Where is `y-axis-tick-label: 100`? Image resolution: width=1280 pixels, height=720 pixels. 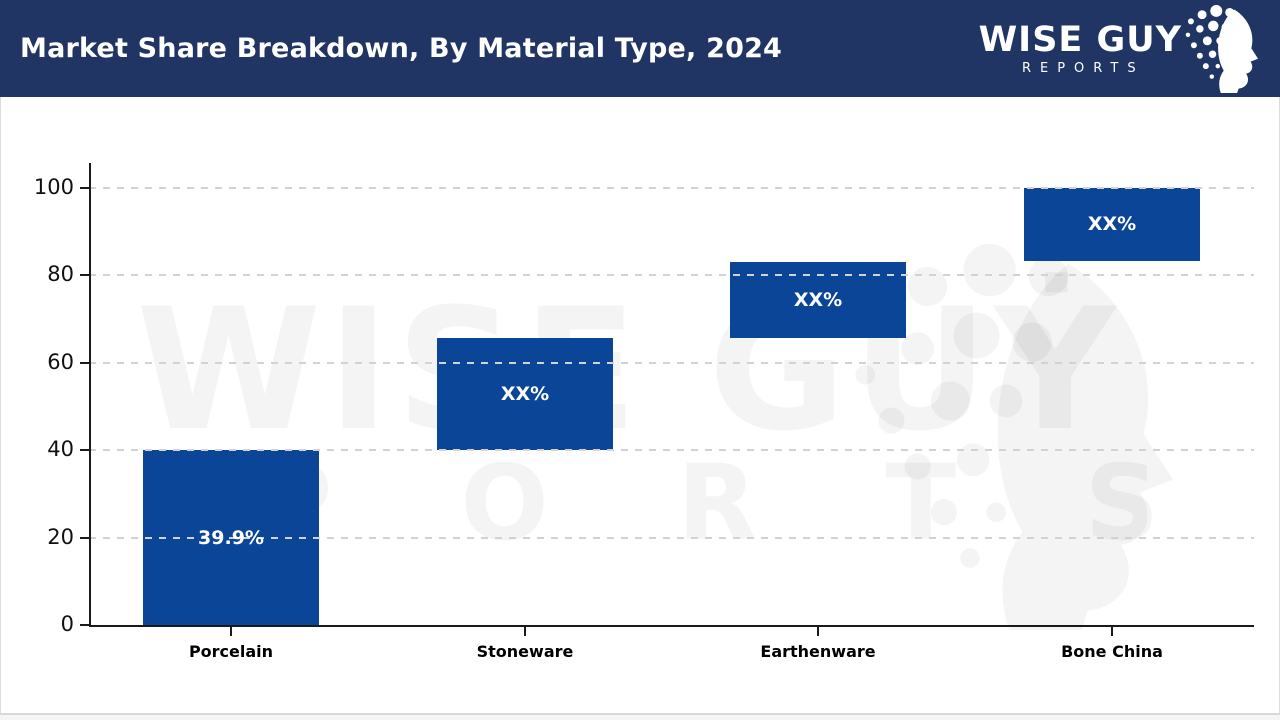
y-axis-tick-label: 100 is located at coordinates (53, 186).